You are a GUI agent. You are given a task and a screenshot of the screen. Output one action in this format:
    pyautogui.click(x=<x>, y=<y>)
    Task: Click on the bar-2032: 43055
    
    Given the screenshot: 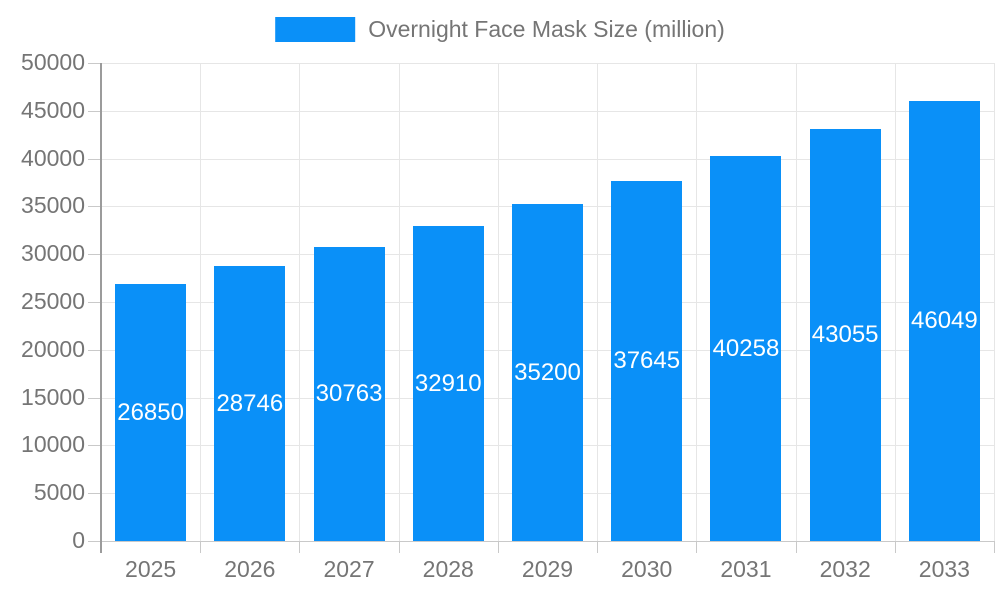 What is the action you would take?
    pyautogui.click(x=845, y=335)
    